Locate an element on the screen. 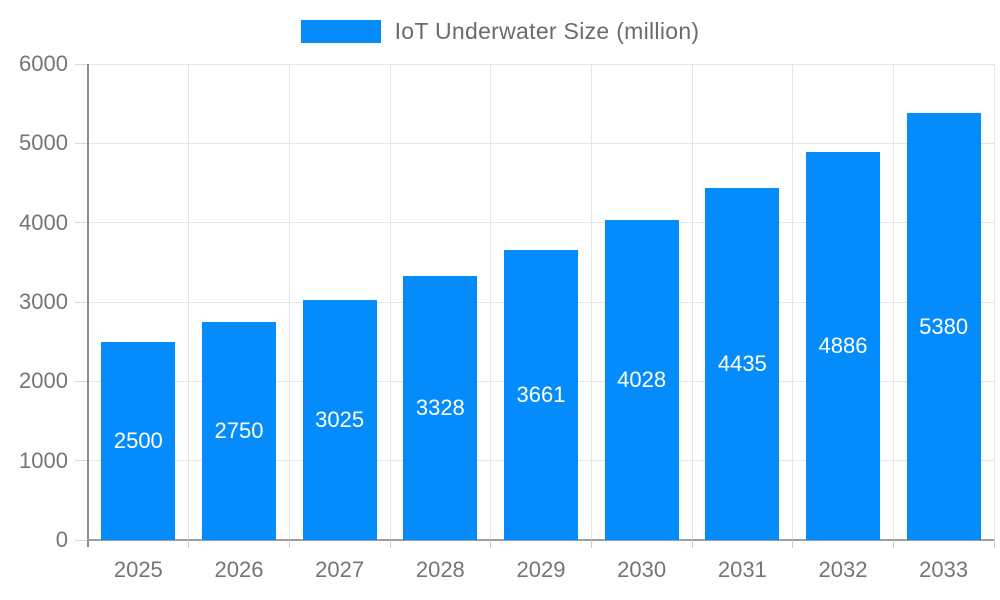  x-axis-label-2028: 2028 is located at coordinates (440, 569).